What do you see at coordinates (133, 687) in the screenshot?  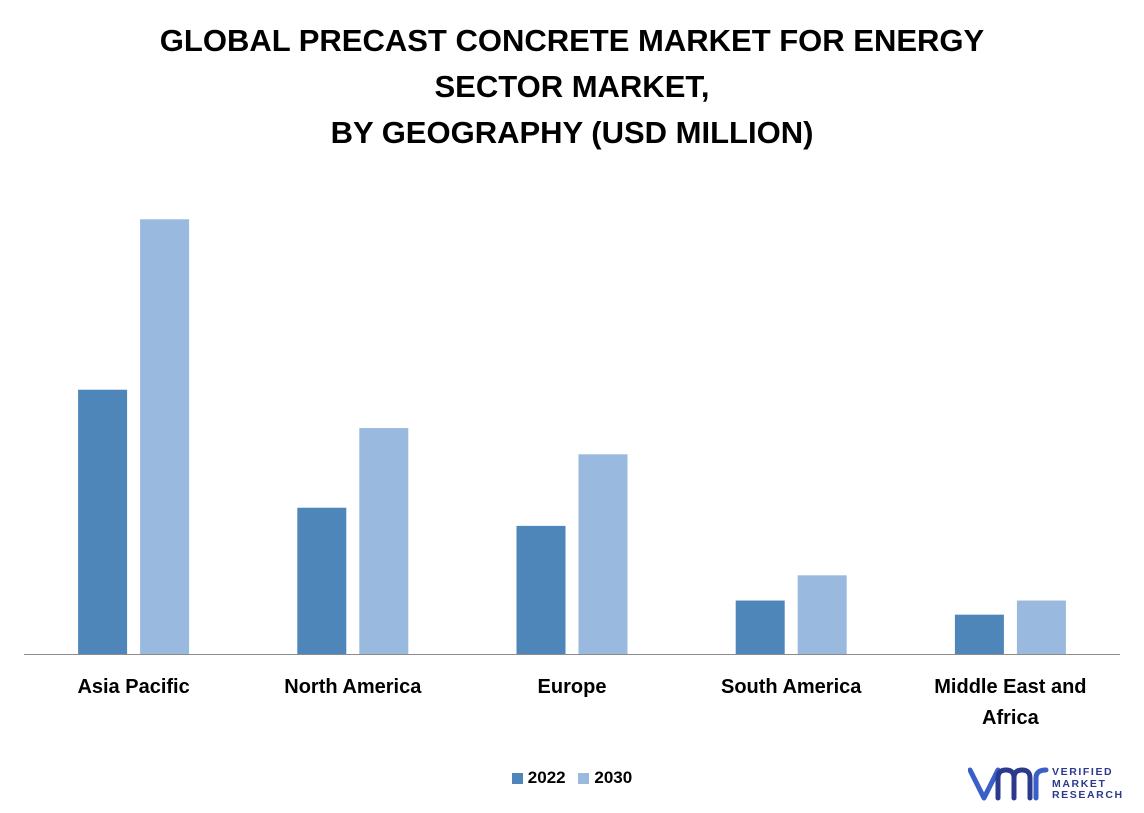 I see `x-tick-label-0-0: Asia Pacific` at bounding box center [133, 687].